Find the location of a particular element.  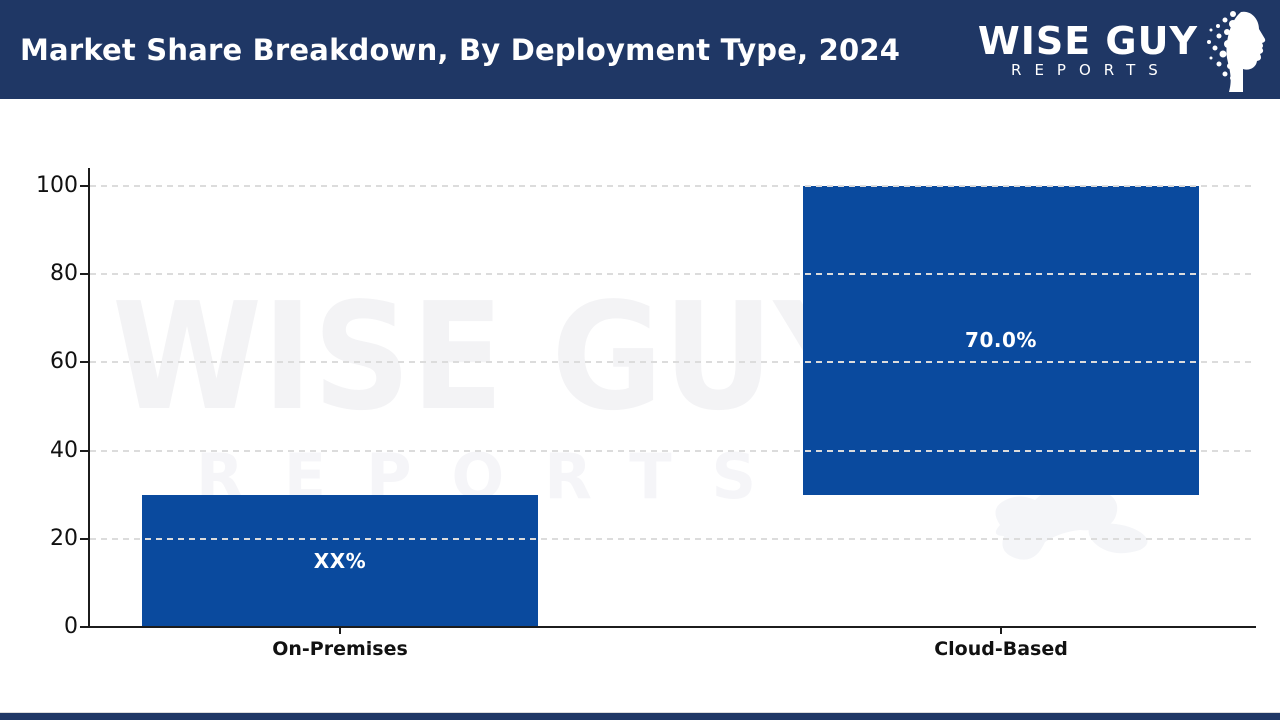

gridline-y80 is located at coordinates (673, 274).